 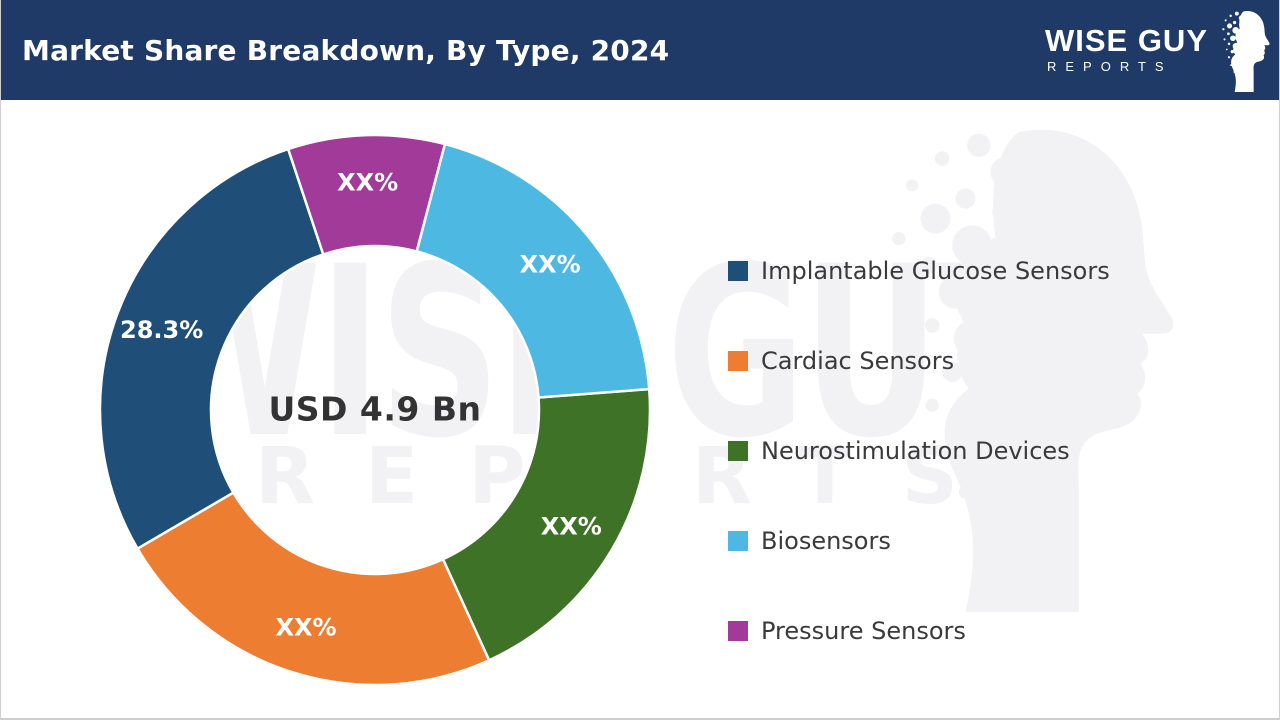 I want to click on chart-center-value: USD 4.9 Bn, so click(x=375, y=409).